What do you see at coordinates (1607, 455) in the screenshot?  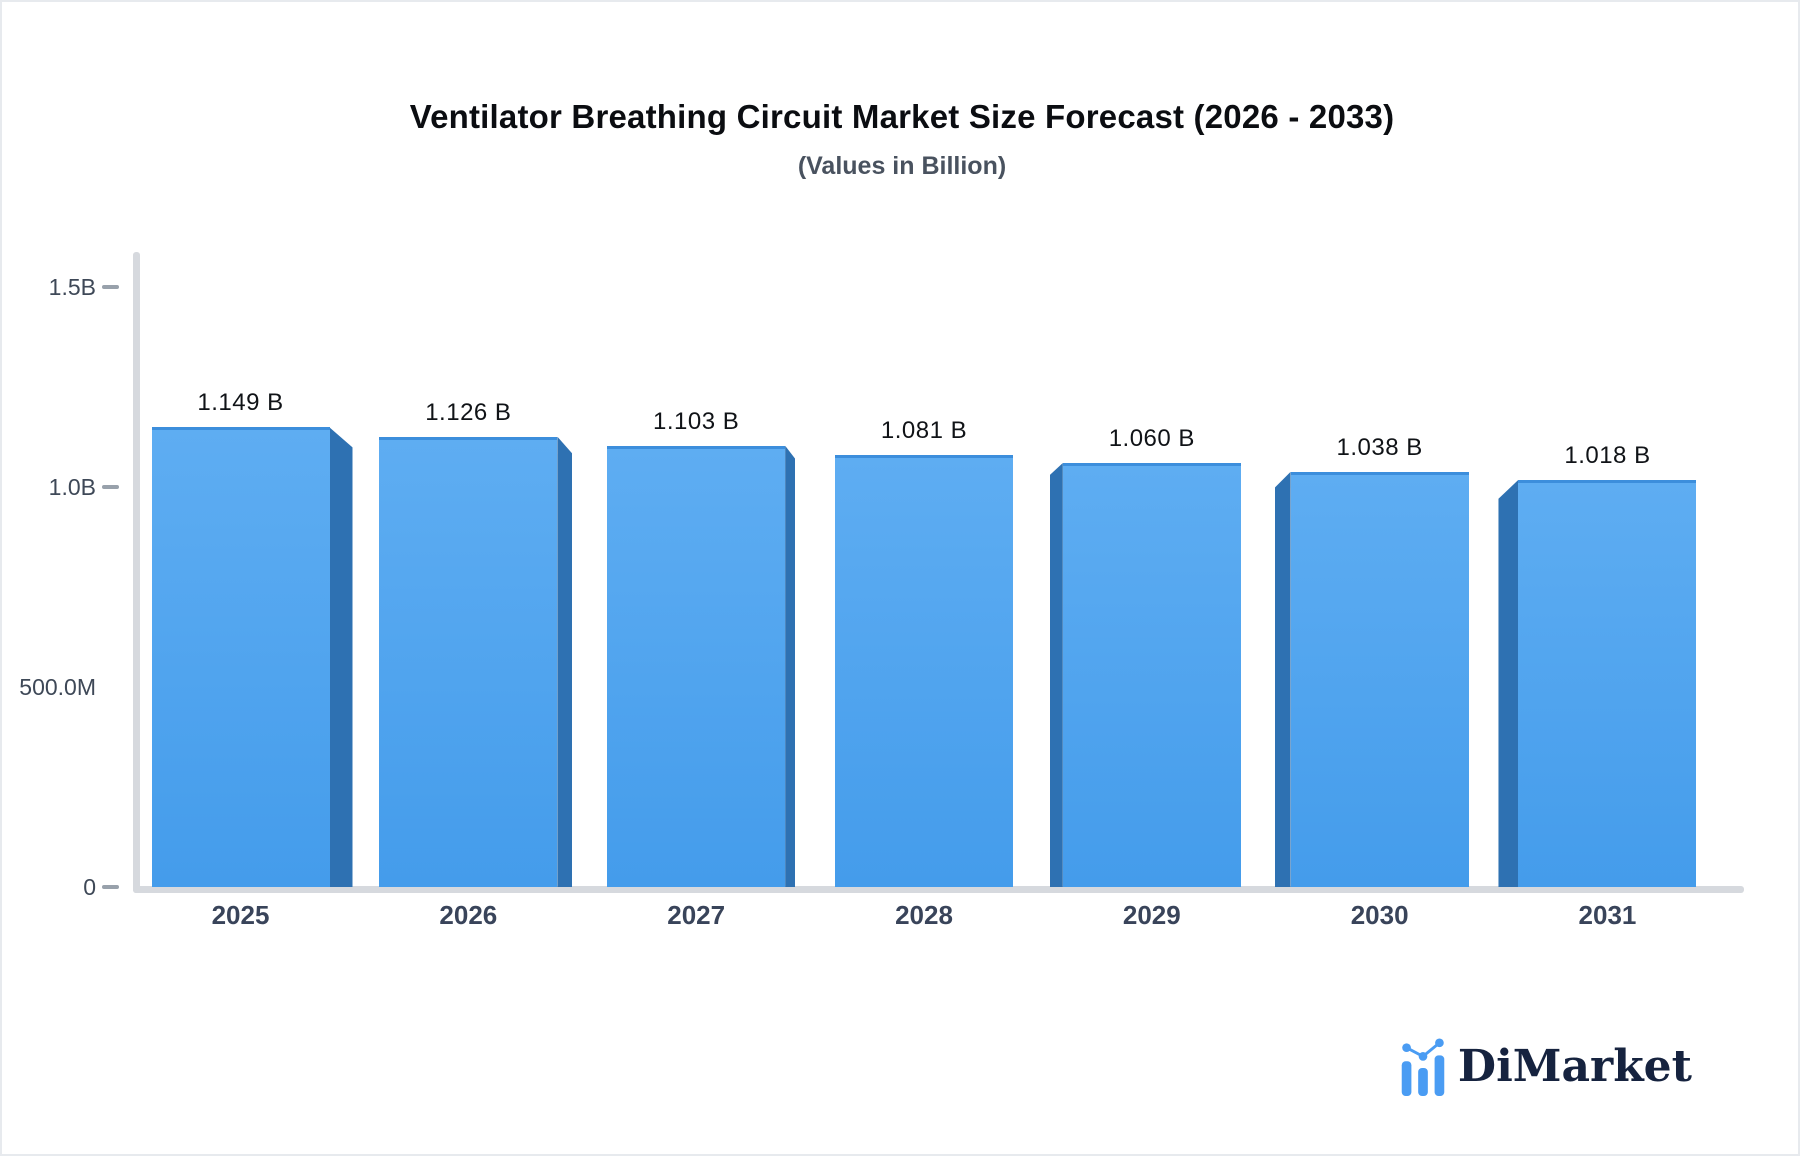 I see `bar-value-label: 1.018 B` at bounding box center [1607, 455].